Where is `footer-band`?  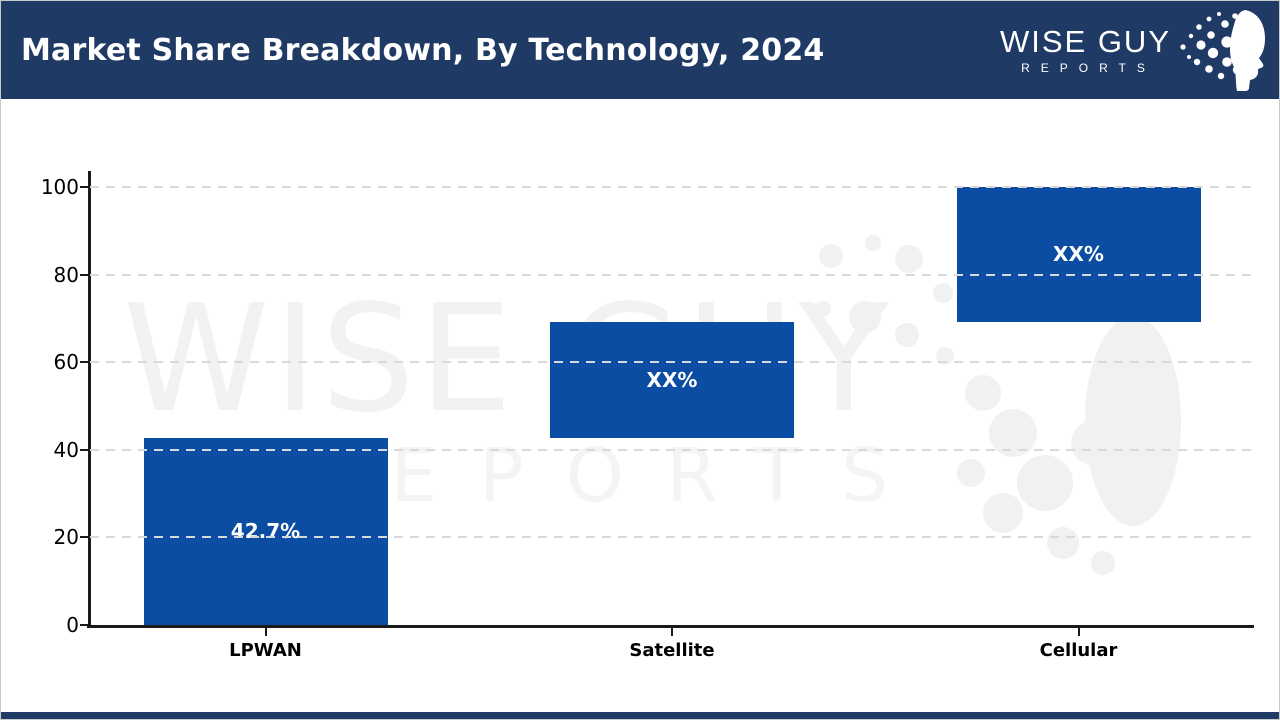
footer-band is located at coordinates (640, 715).